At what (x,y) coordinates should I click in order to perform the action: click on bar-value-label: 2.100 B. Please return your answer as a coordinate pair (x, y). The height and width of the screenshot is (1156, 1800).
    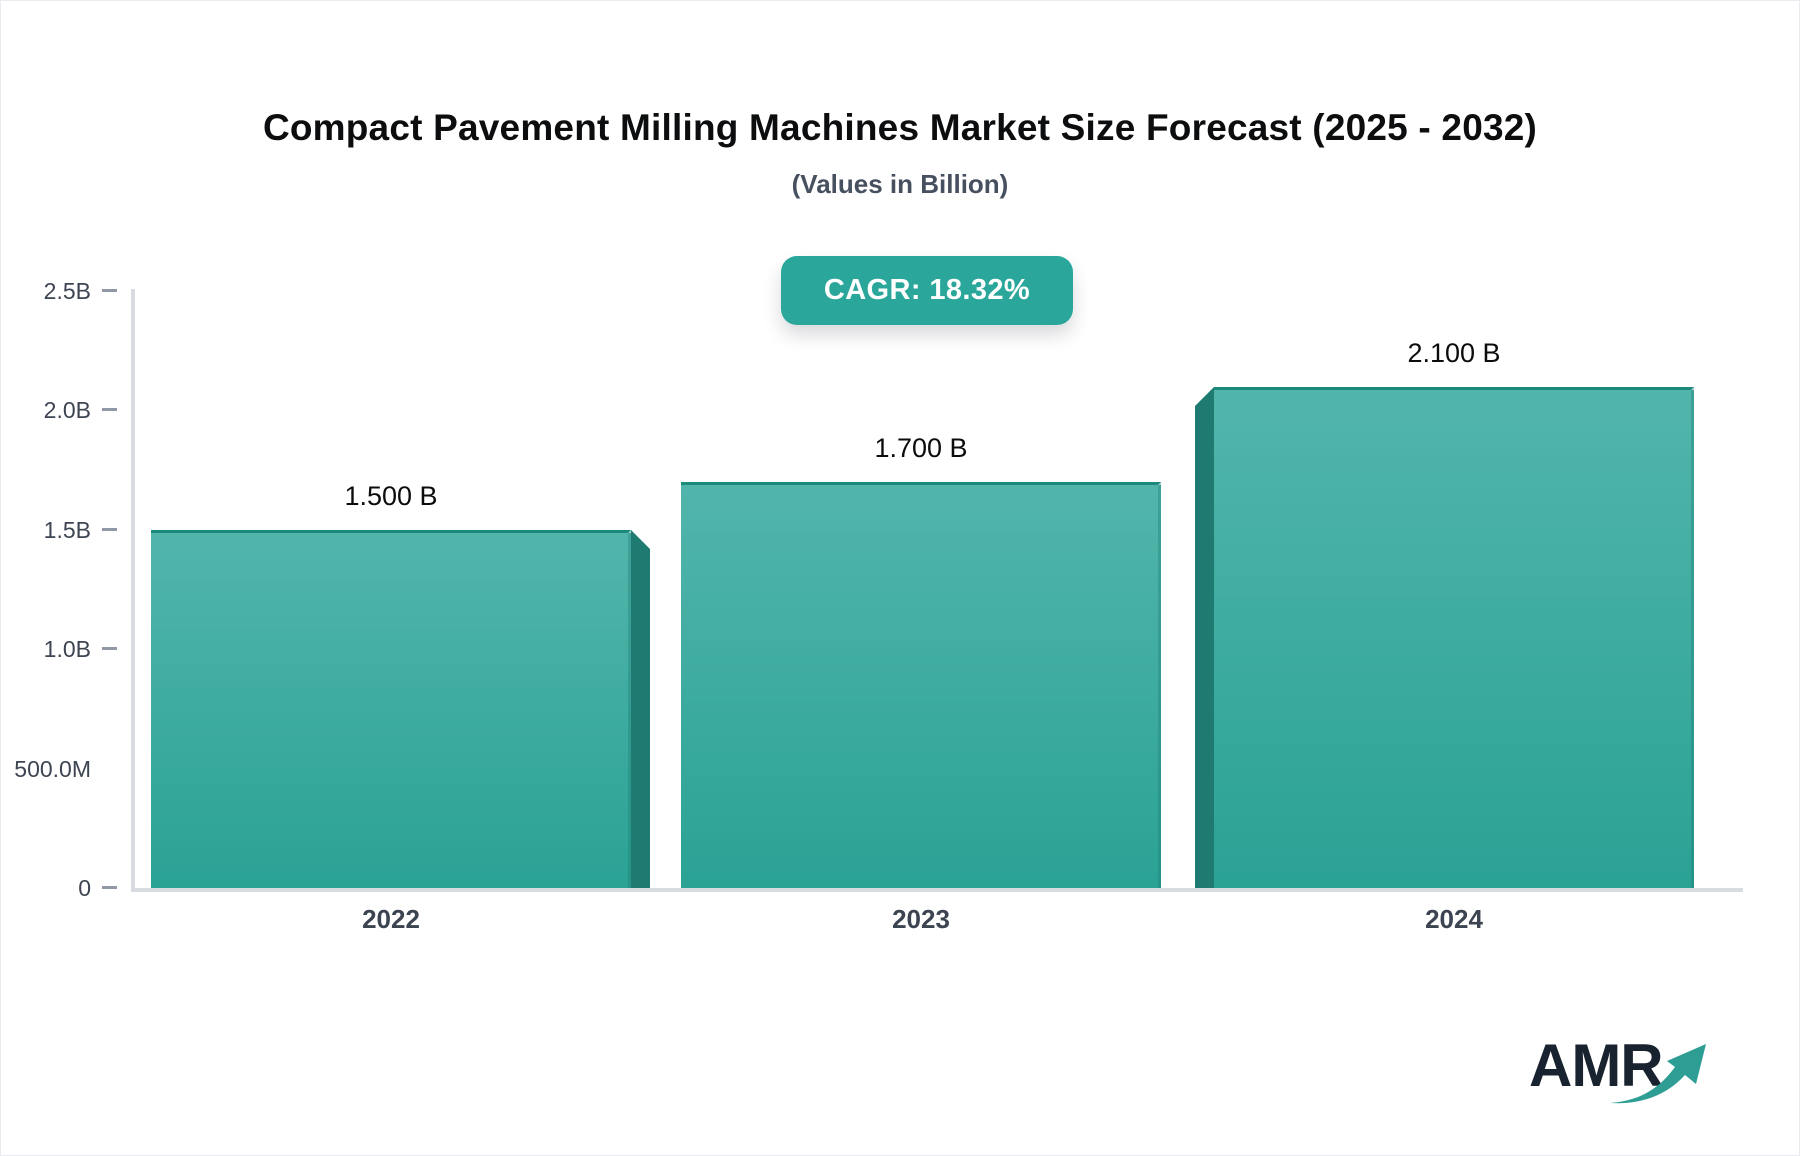
    Looking at the image, I should click on (1454, 353).